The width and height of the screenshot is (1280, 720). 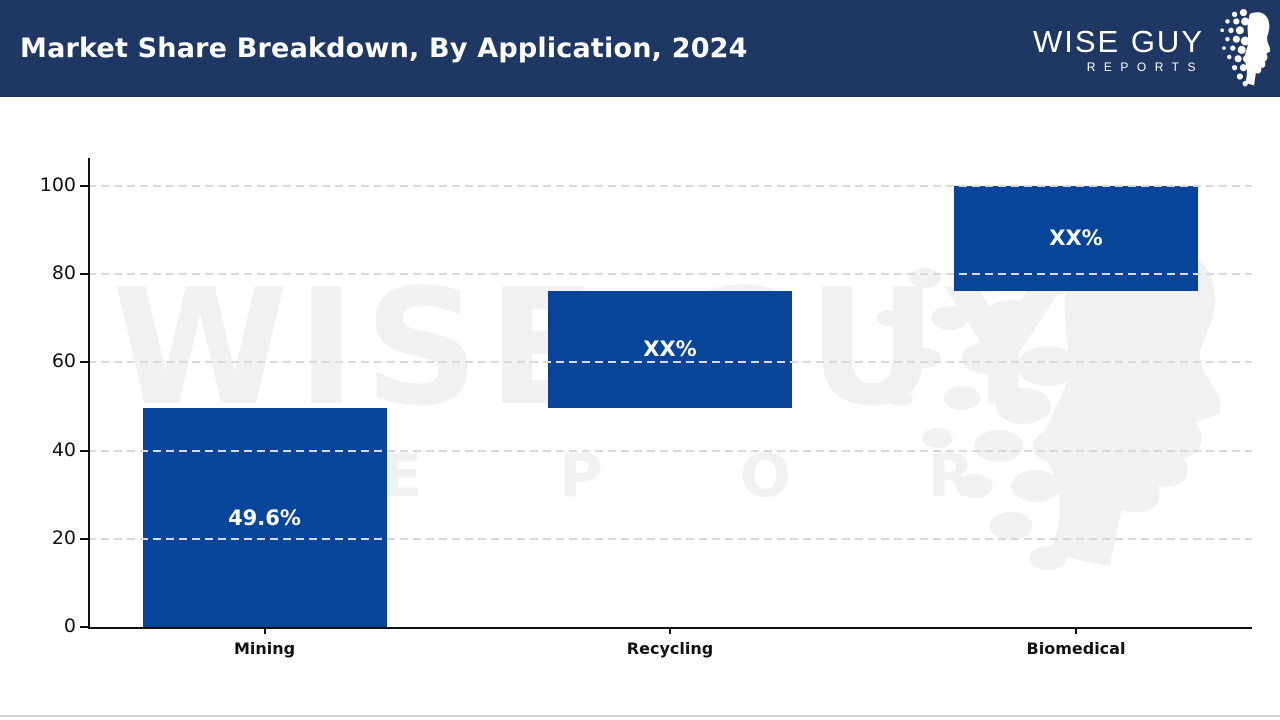 I want to click on y-tick-label: 0, so click(x=69, y=626).